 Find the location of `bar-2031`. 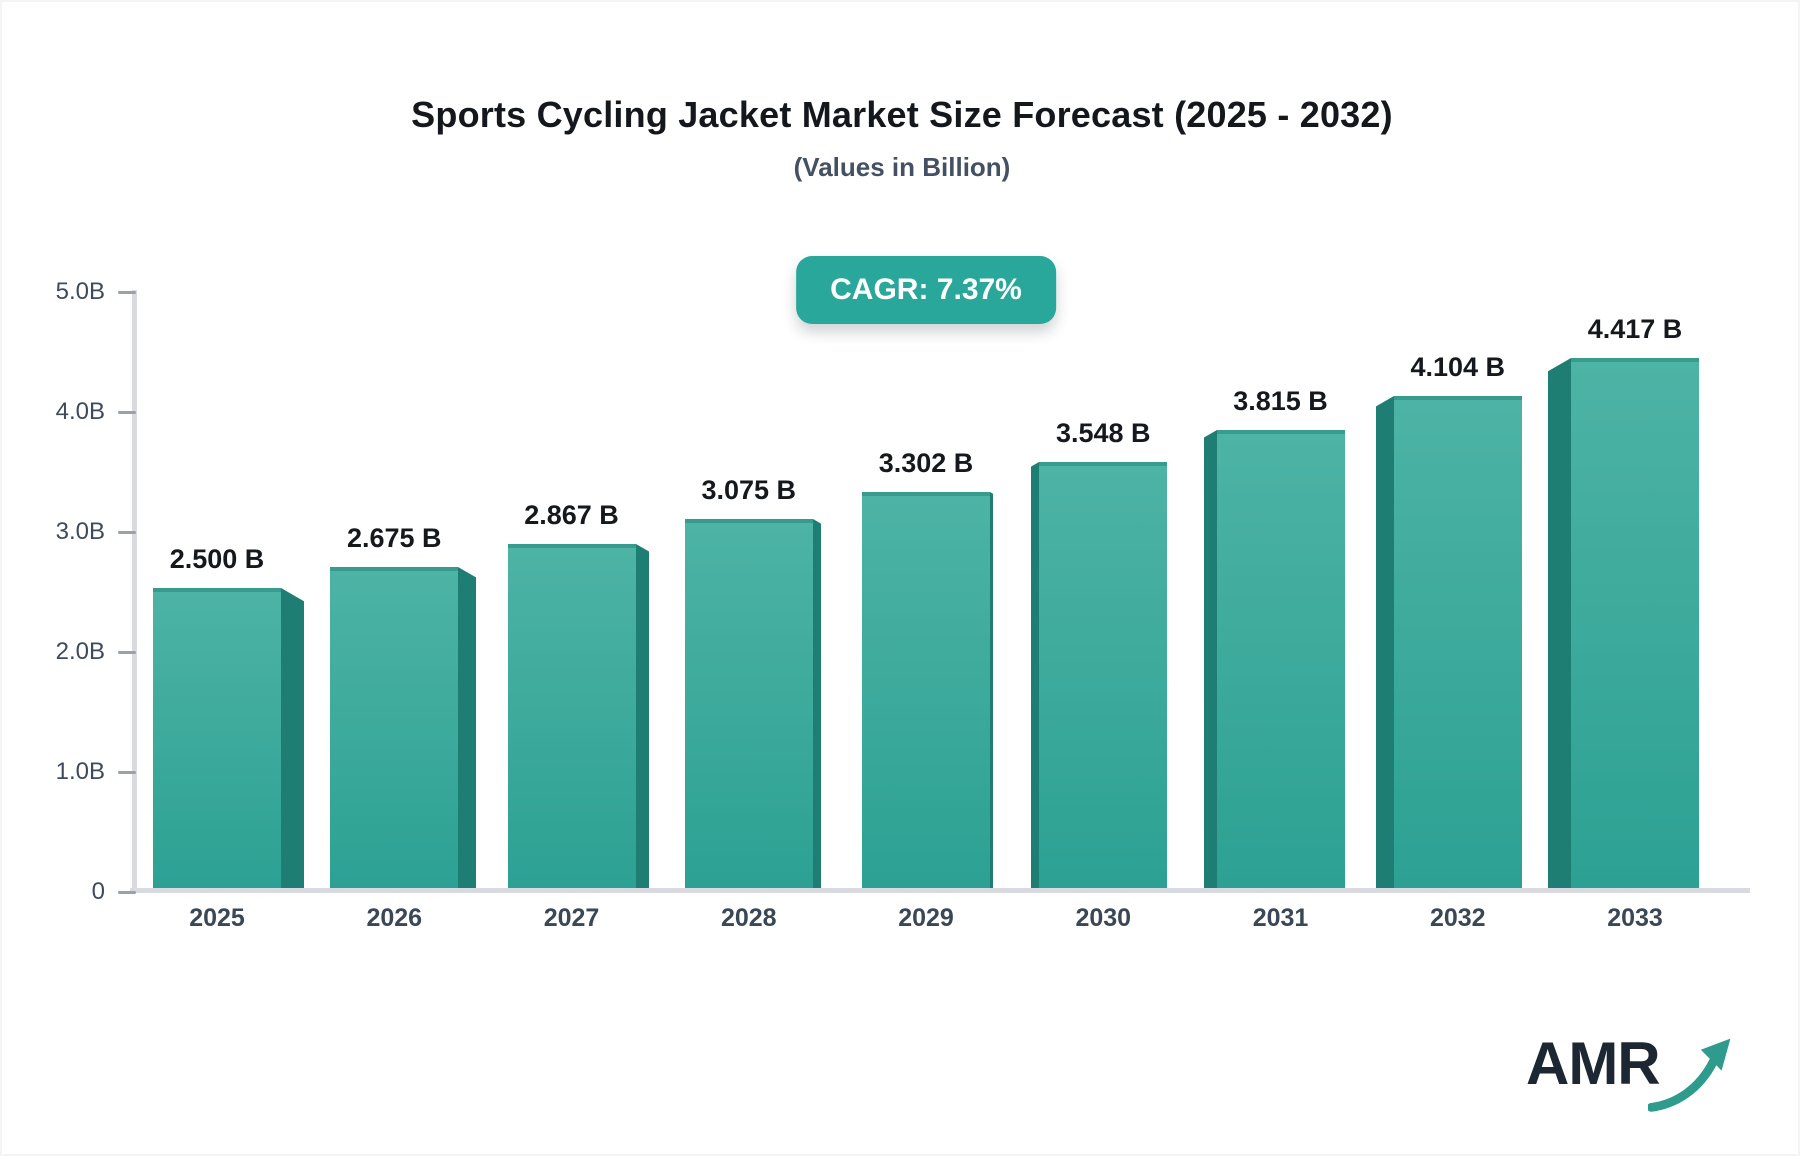

bar-2031 is located at coordinates (1280, 659).